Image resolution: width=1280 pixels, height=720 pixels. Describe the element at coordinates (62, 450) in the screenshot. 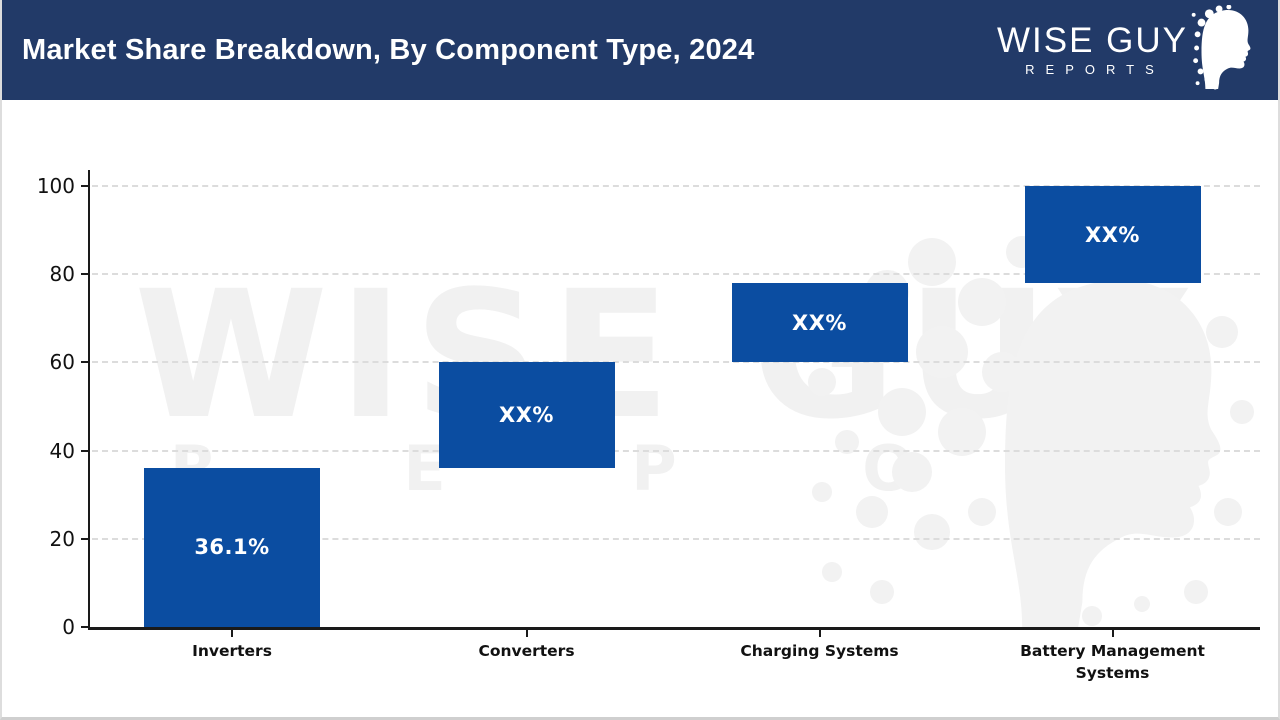

I see `y-axis-tick-label: 40` at that location.